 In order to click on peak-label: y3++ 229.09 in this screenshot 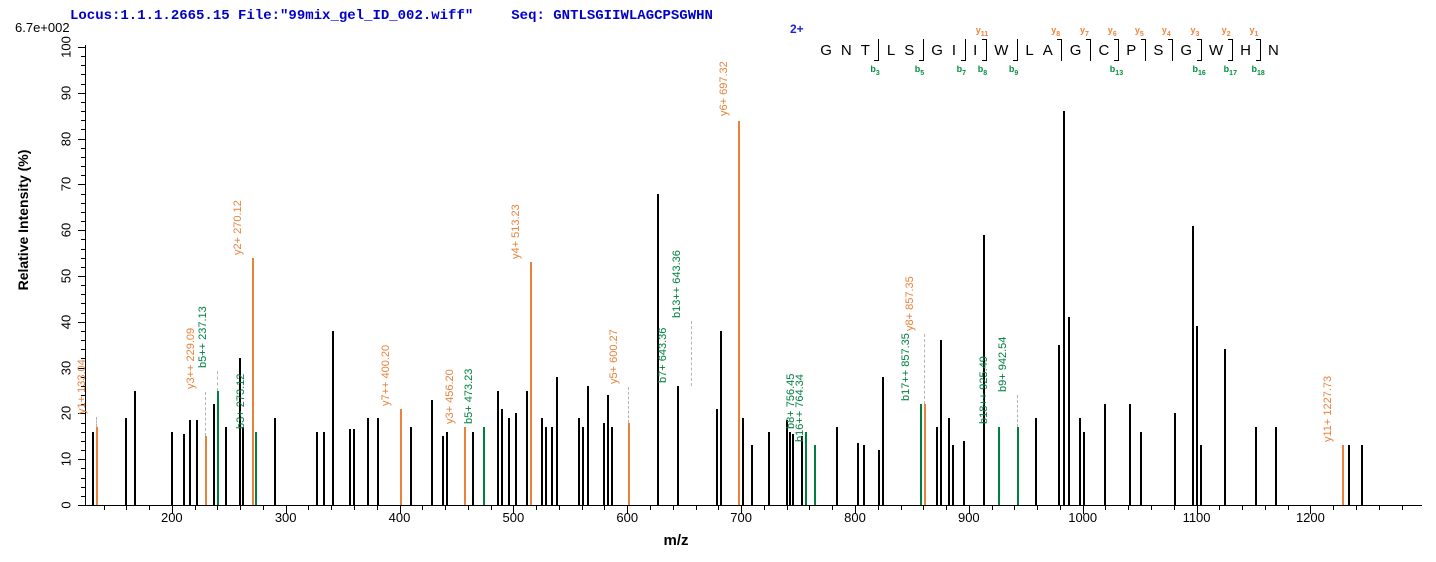, I will do `click(190, 359)`.